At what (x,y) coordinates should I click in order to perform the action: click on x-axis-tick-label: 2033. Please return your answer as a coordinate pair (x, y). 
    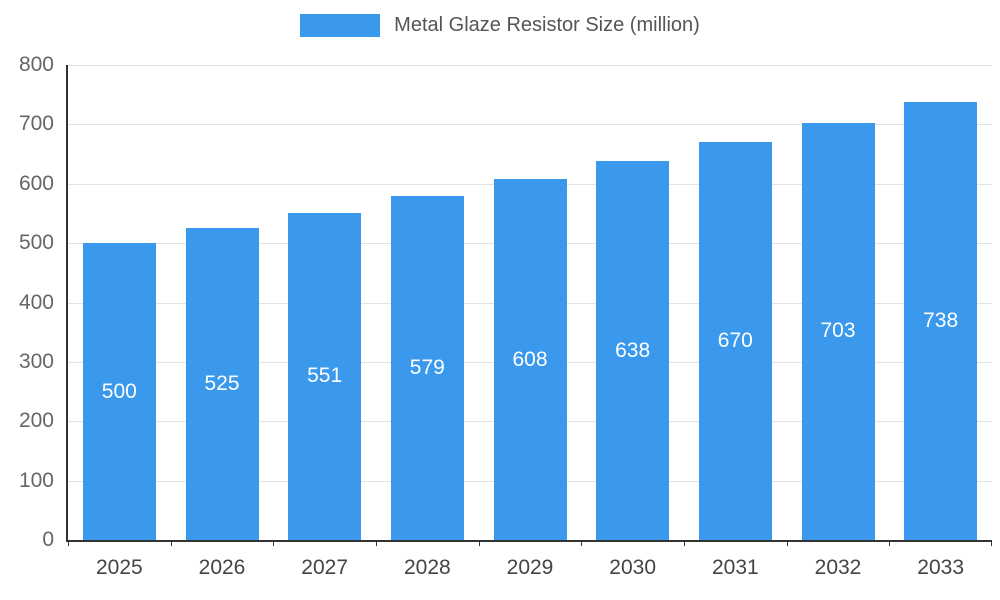
    Looking at the image, I should click on (941, 567).